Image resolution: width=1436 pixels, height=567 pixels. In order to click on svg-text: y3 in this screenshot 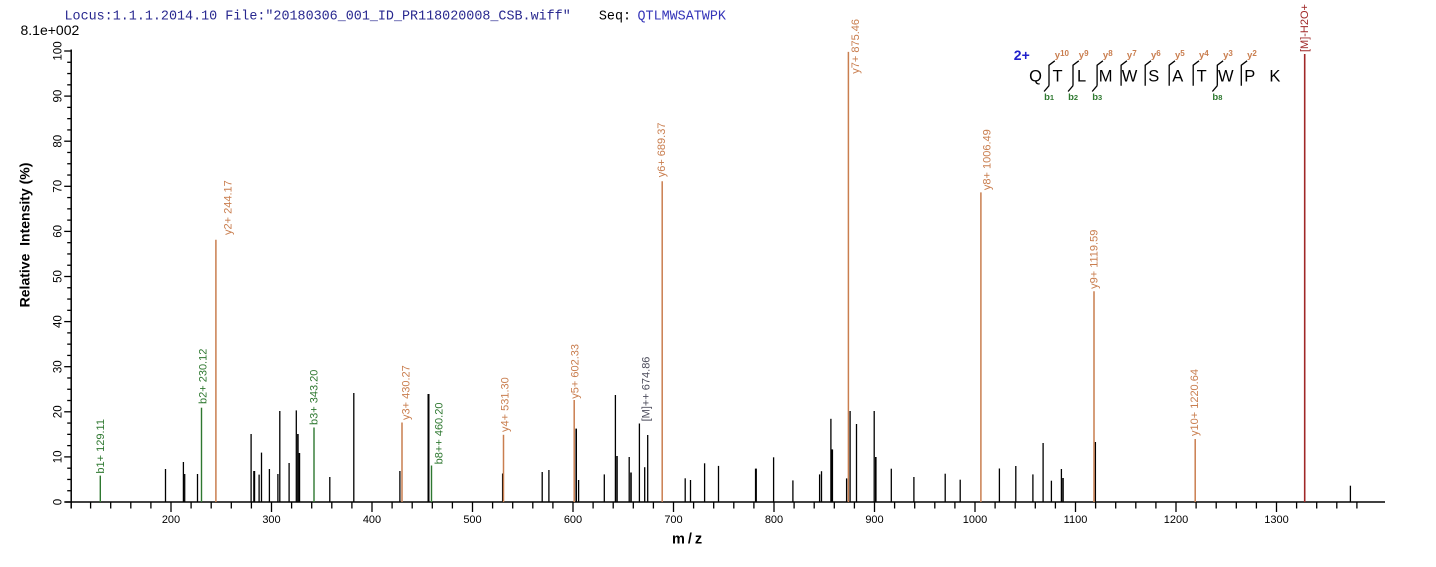, I will do `click(1228, 55)`.